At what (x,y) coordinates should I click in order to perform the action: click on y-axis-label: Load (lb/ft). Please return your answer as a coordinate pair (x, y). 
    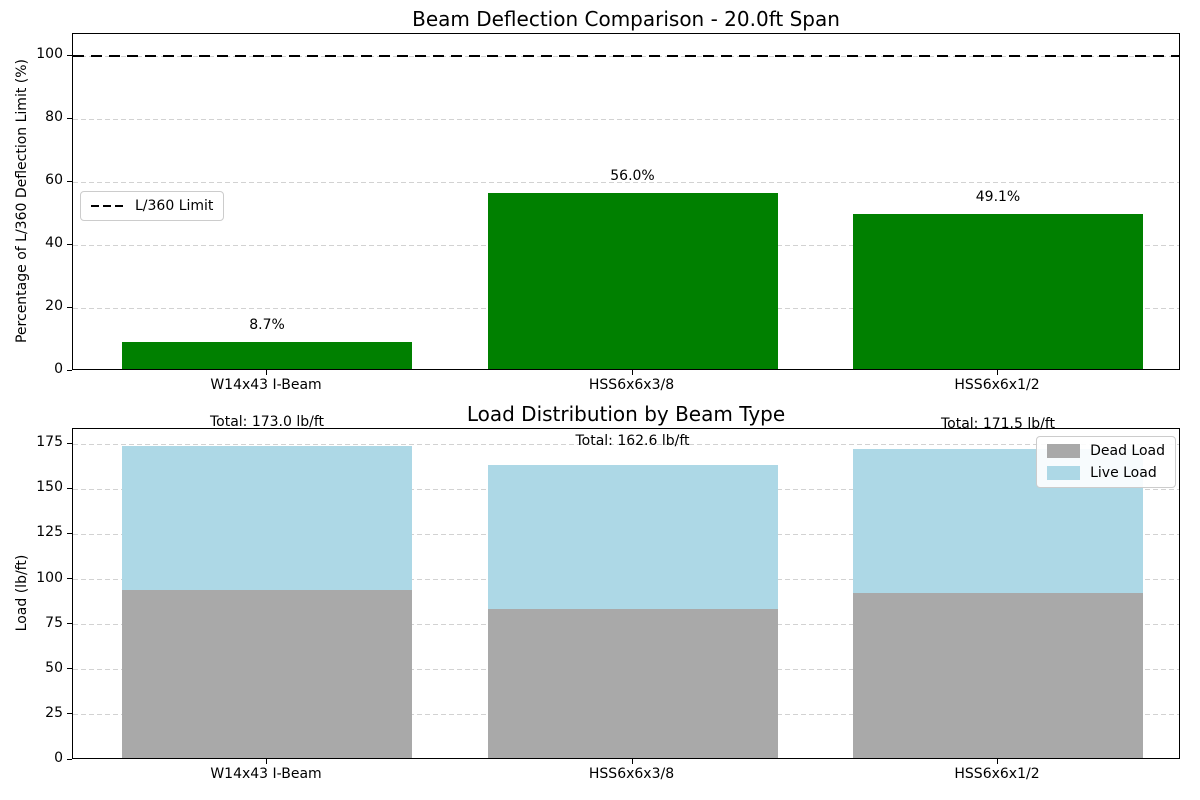
    Looking at the image, I should click on (22, 593).